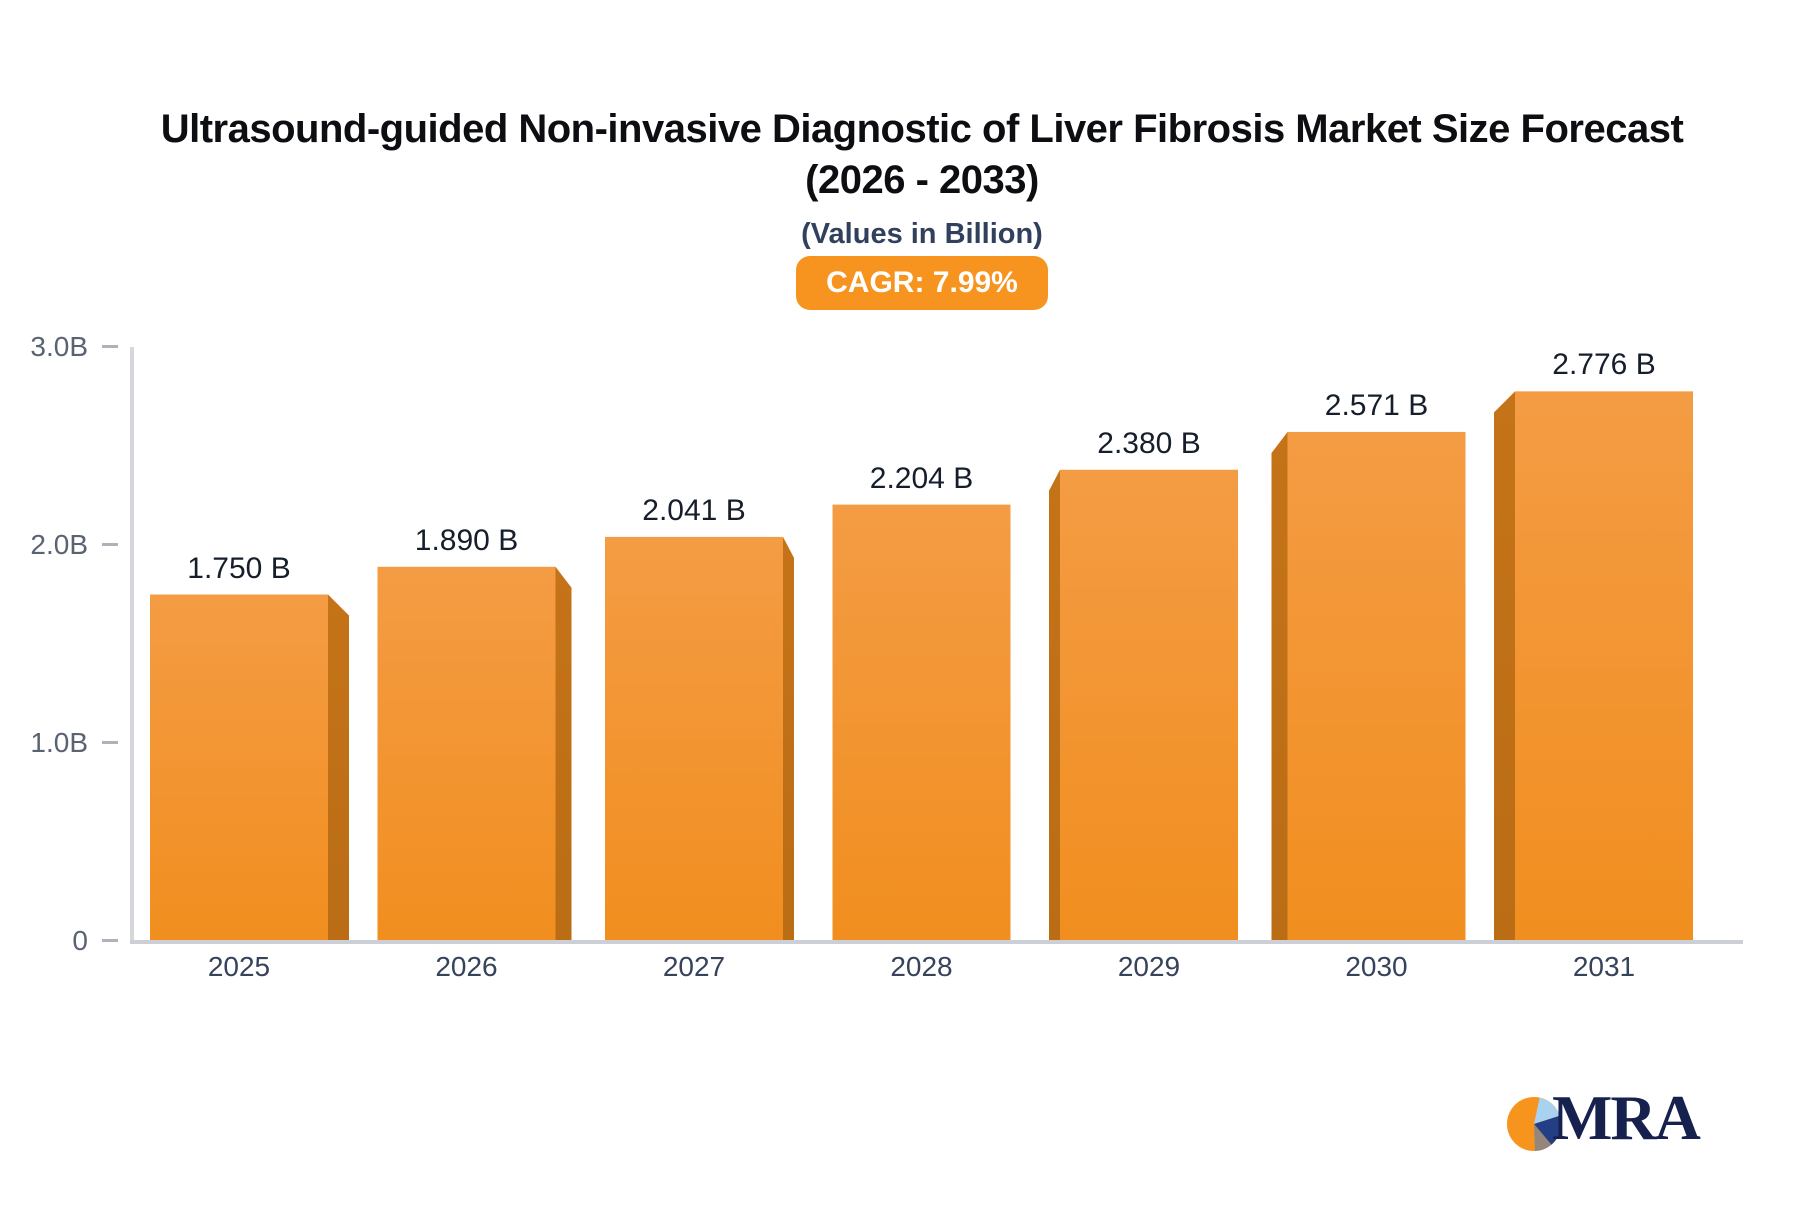 The width and height of the screenshot is (1800, 1212). Describe the element at coordinates (694, 966) in the screenshot. I see `x-axis-label: 2027` at that location.